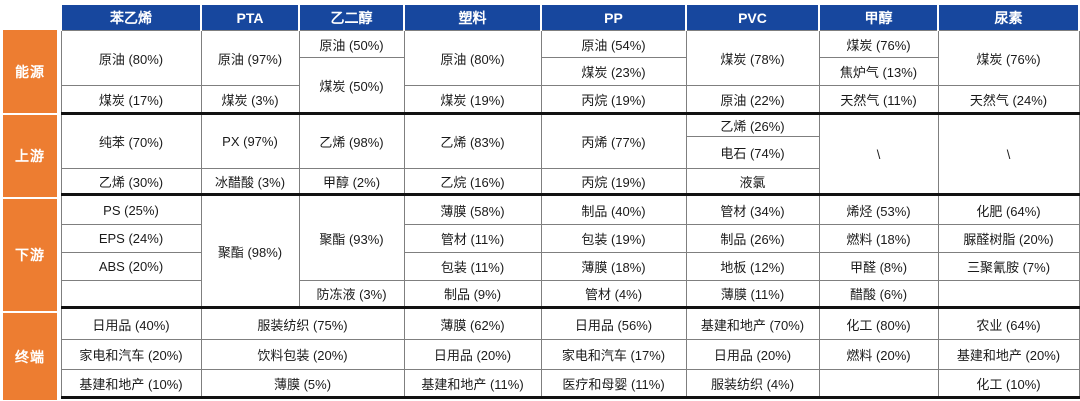 The image size is (1080, 401). I want to click on row-label-upstream: 上游, so click(30, 156).